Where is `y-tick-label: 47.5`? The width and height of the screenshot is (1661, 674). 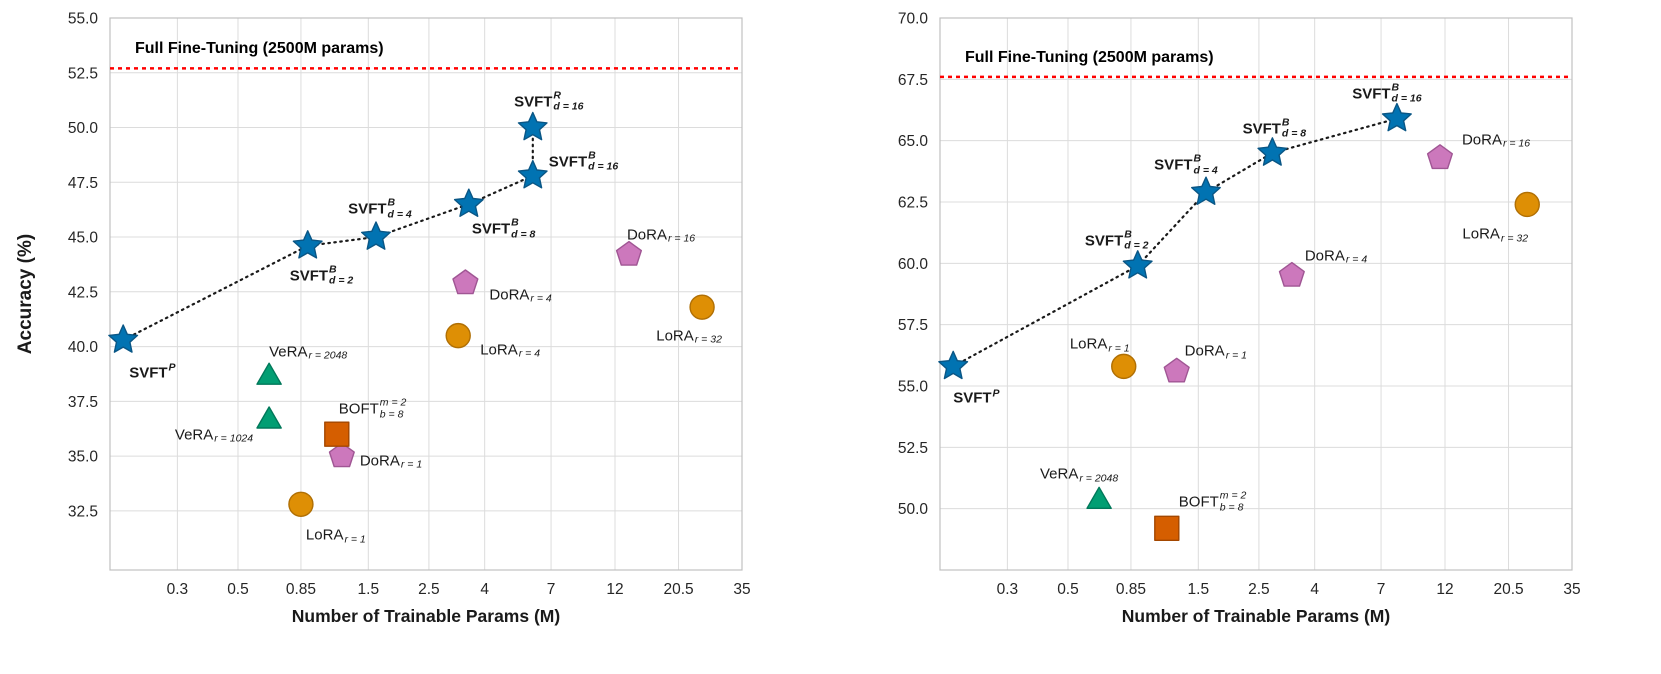 y-tick-label: 47.5 is located at coordinates (83, 183).